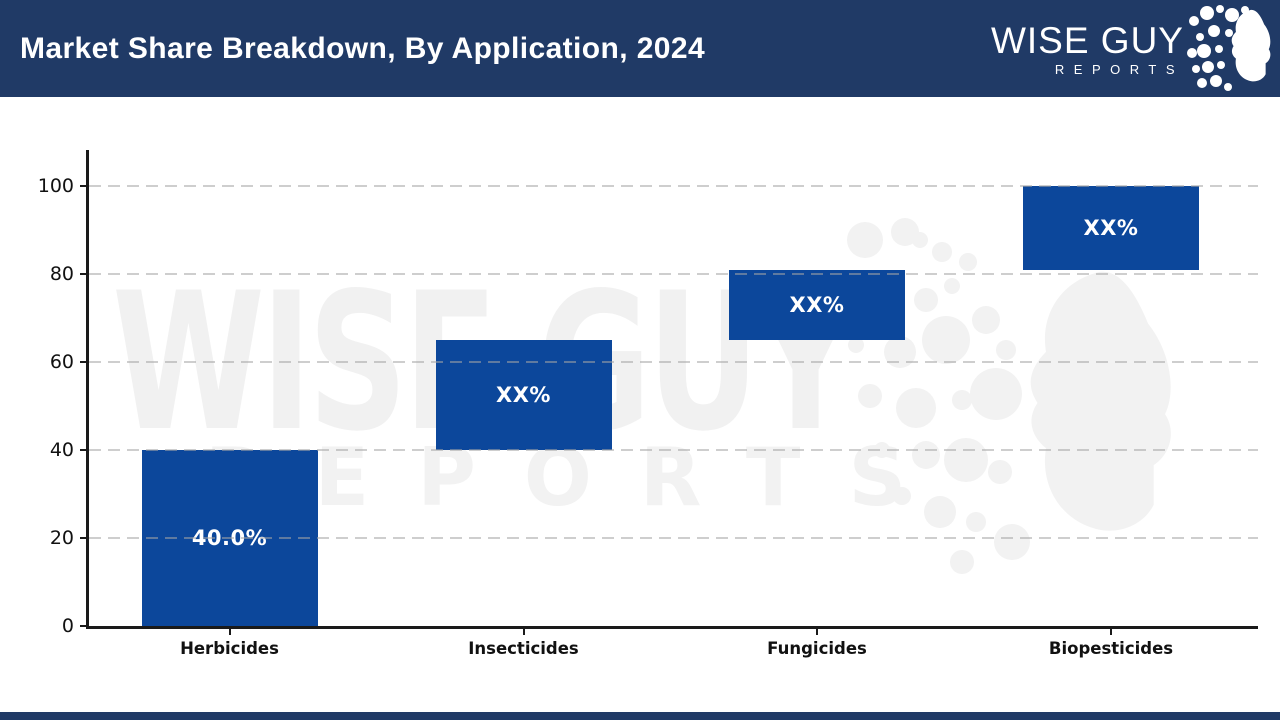 The width and height of the screenshot is (1280, 720). I want to click on x-axis-spine, so click(672, 627).